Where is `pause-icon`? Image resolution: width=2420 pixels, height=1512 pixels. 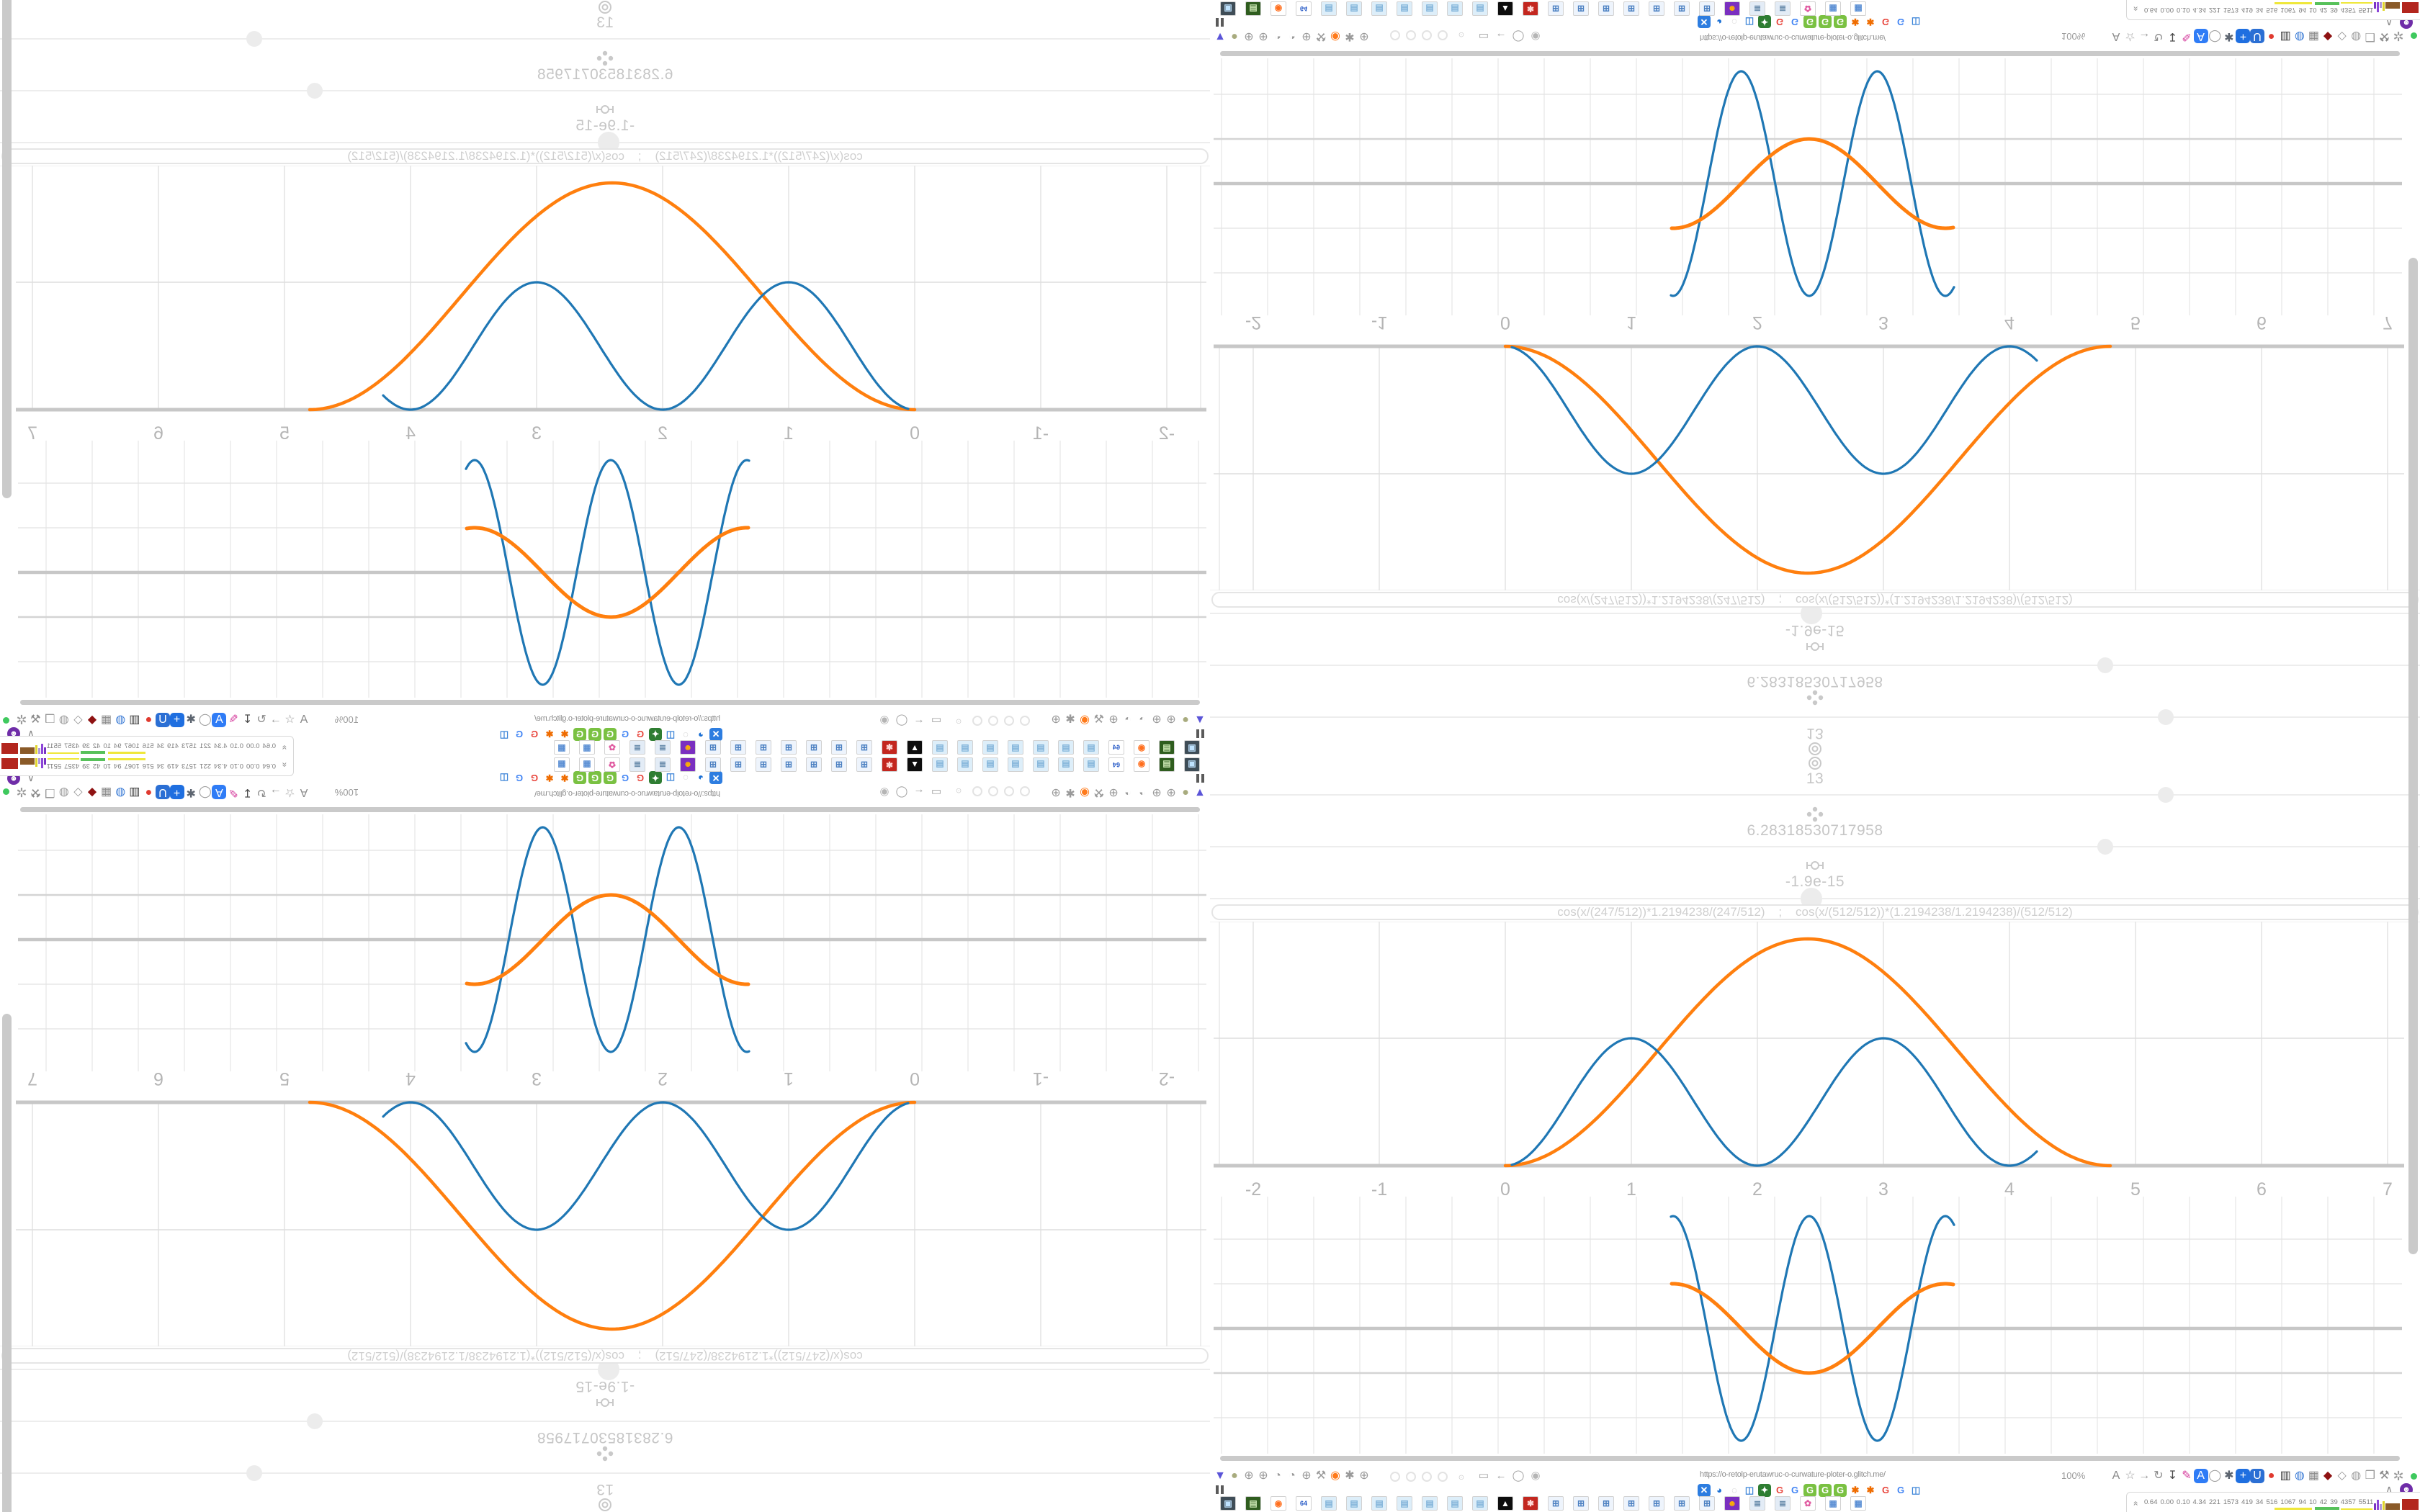
pause-icon is located at coordinates (1220, 1489).